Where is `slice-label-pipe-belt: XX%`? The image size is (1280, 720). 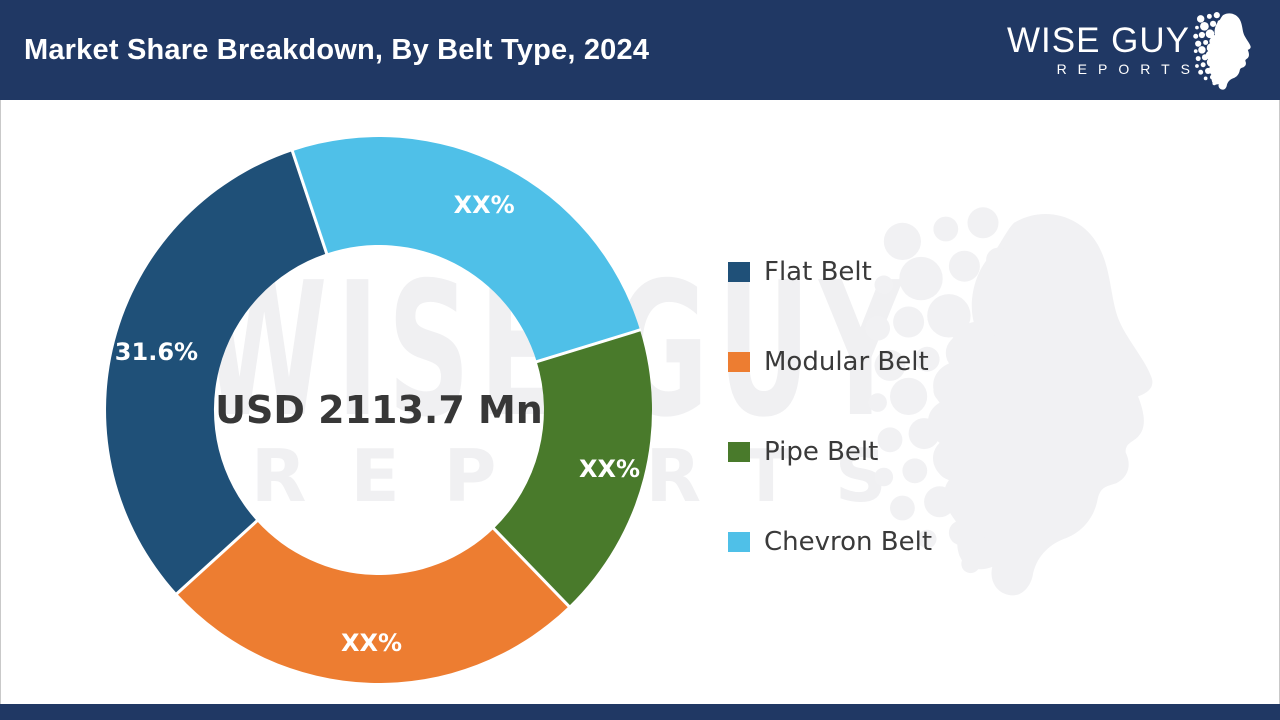
slice-label-pipe-belt: XX% is located at coordinates (609, 469).